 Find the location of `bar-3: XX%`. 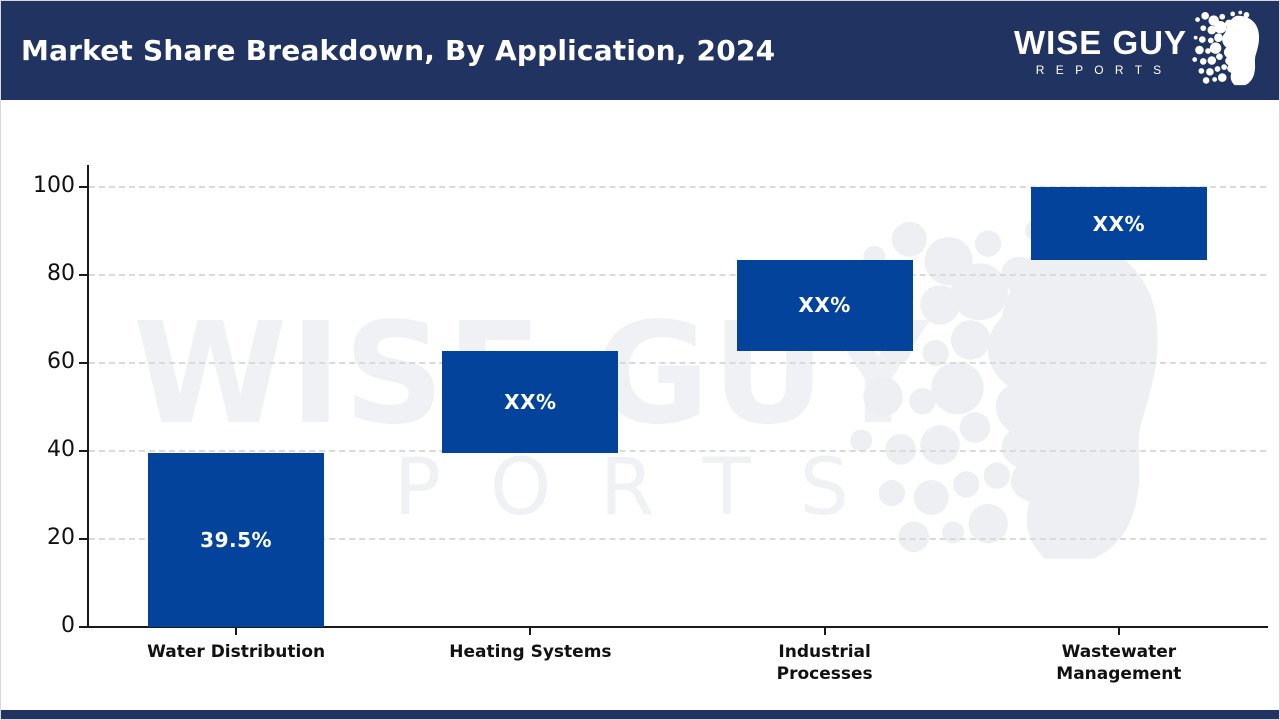

bar-3: XX% is located at coordinates (1118, 224).